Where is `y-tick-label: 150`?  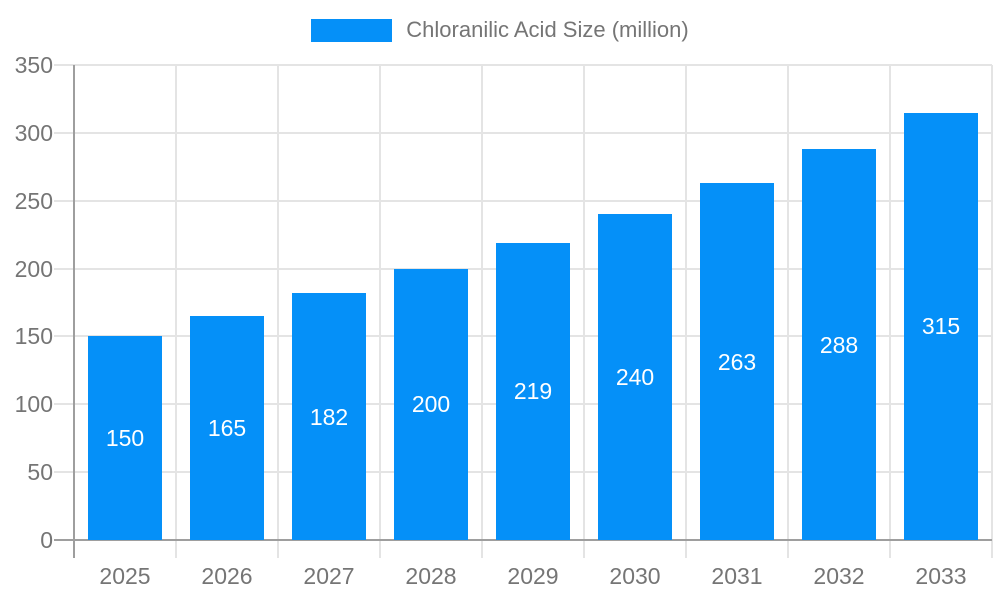
y-tick-label: 150 is located at coordinates (33, 336).